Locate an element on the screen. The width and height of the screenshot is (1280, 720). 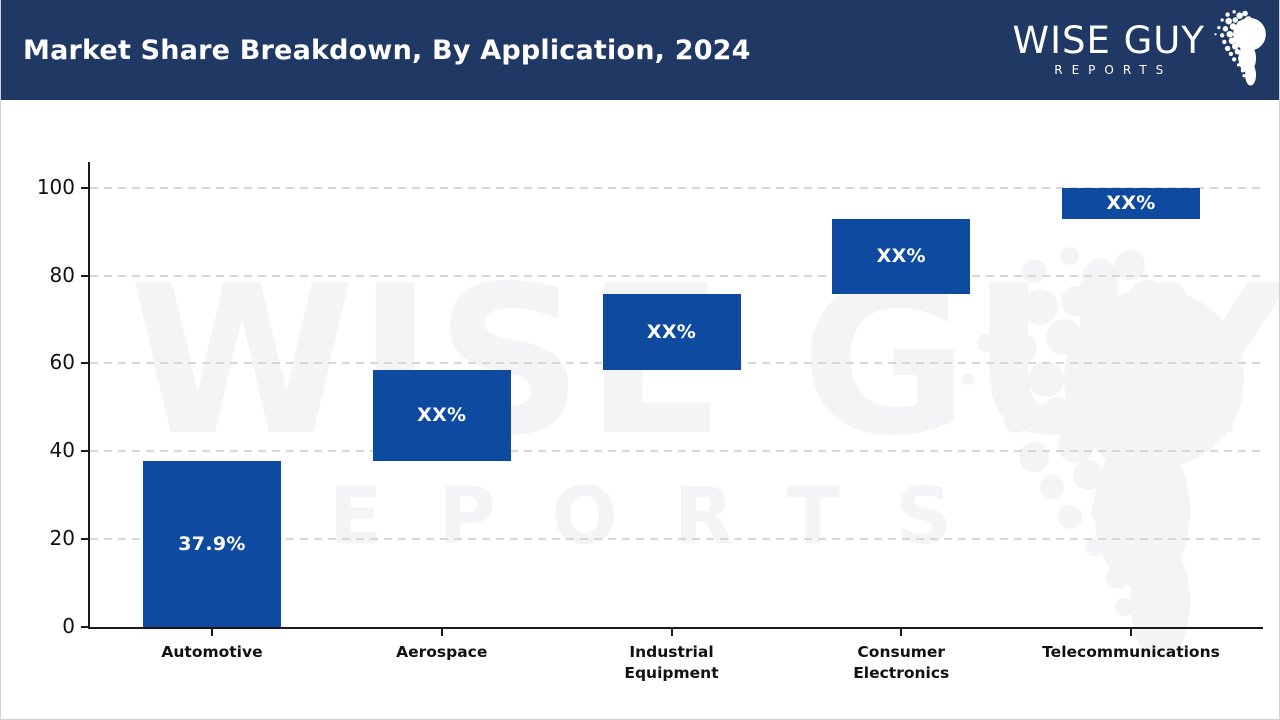
y-axis-tick-label: 20 is located at coordinates (62, 538).